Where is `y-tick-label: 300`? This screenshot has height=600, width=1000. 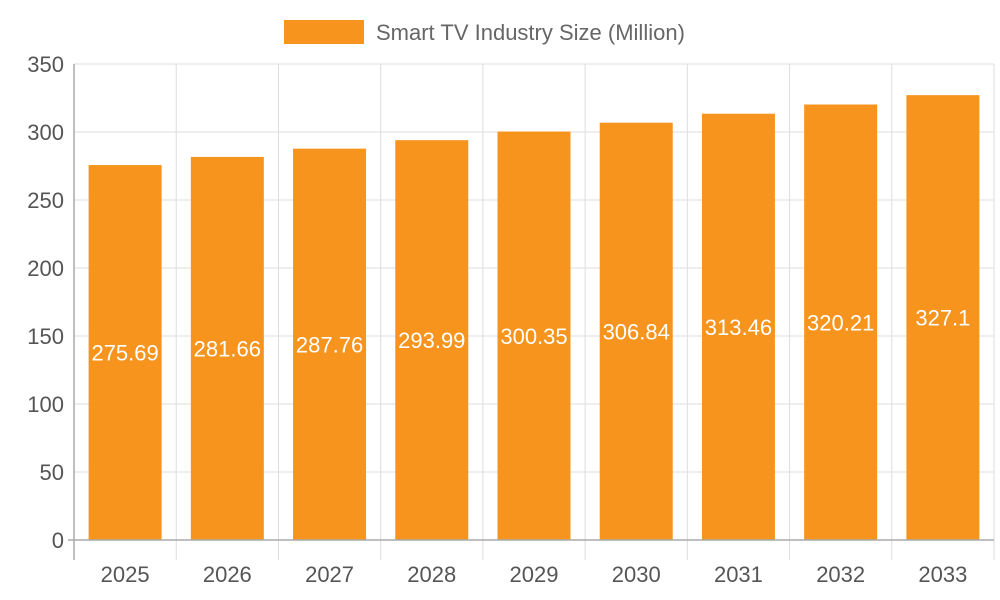
y-tick-label: 300 is located at coordinates (45, 132).